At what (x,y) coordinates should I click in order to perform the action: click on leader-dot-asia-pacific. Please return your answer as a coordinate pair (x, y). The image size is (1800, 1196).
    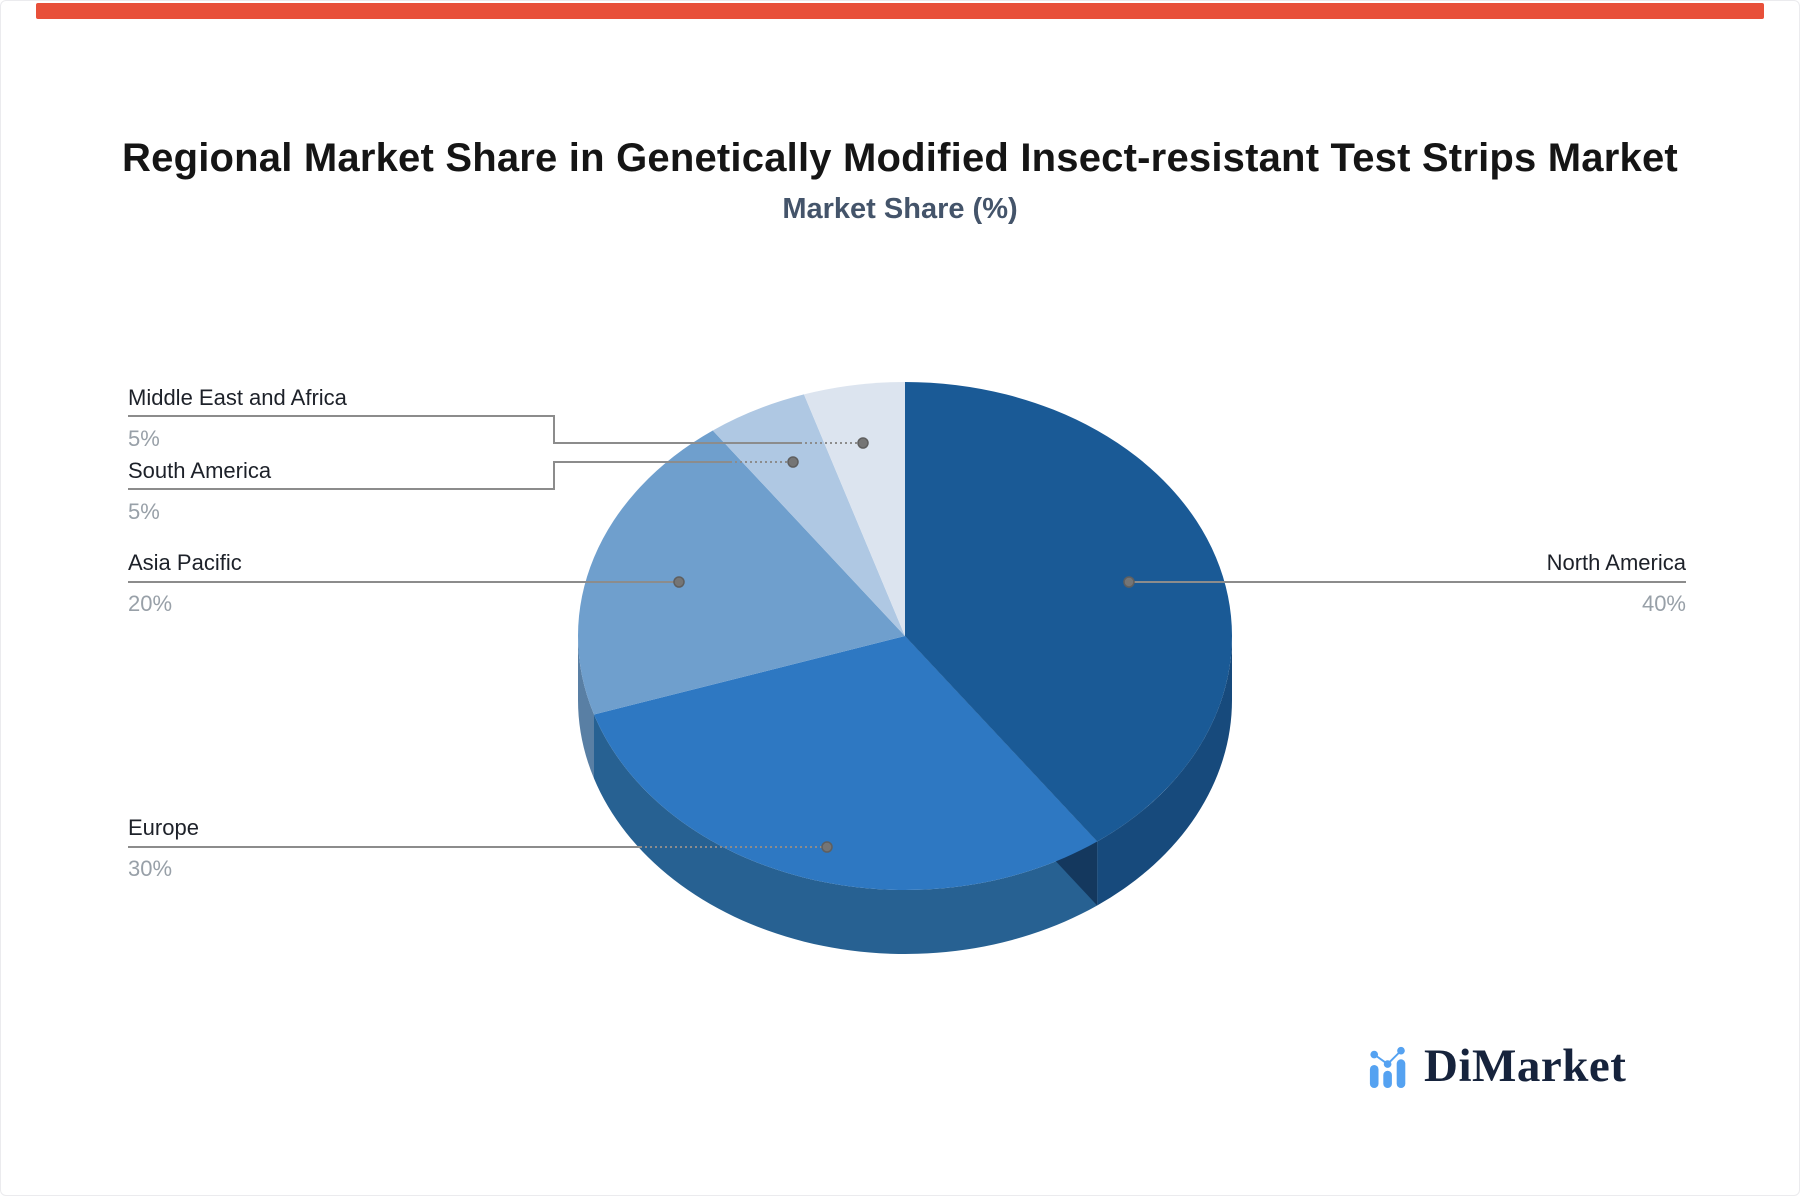
    Looking at the image, I should click on (679, 582).